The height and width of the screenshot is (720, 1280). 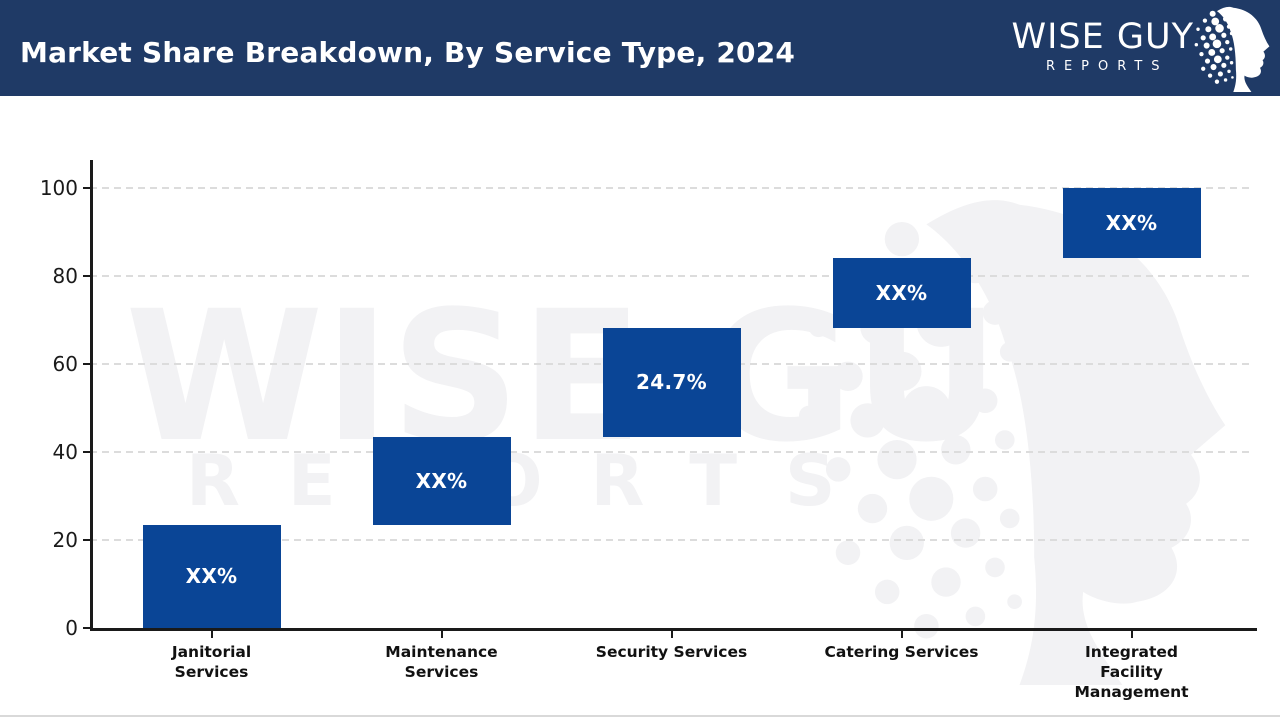 What do you see at coordinates (211, 662) in the screenshot?
I see `category-label-janitorial-services: Janitorial Services` at bounding box center [211, 662].